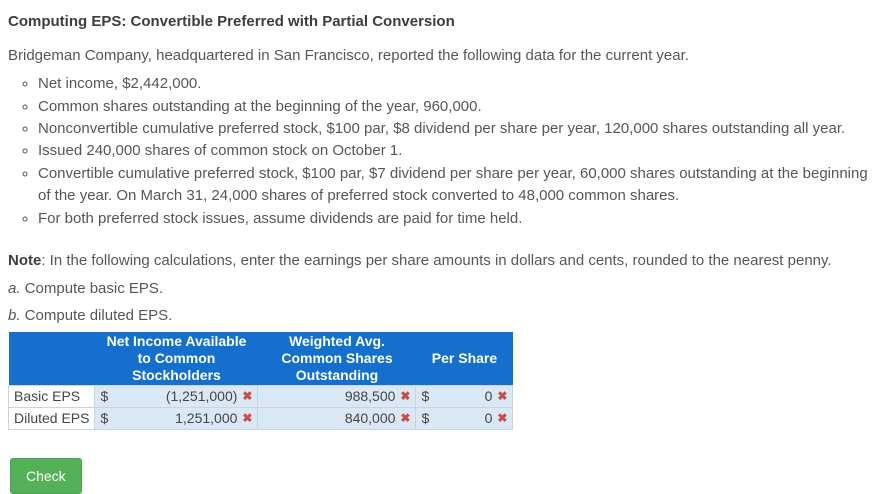 The width and height of the screenshot is (891, 494). Describe the element at coordinates (445, 316) in the screenshot. I see `part-b: b. Compute diluted EPS.` at that location.